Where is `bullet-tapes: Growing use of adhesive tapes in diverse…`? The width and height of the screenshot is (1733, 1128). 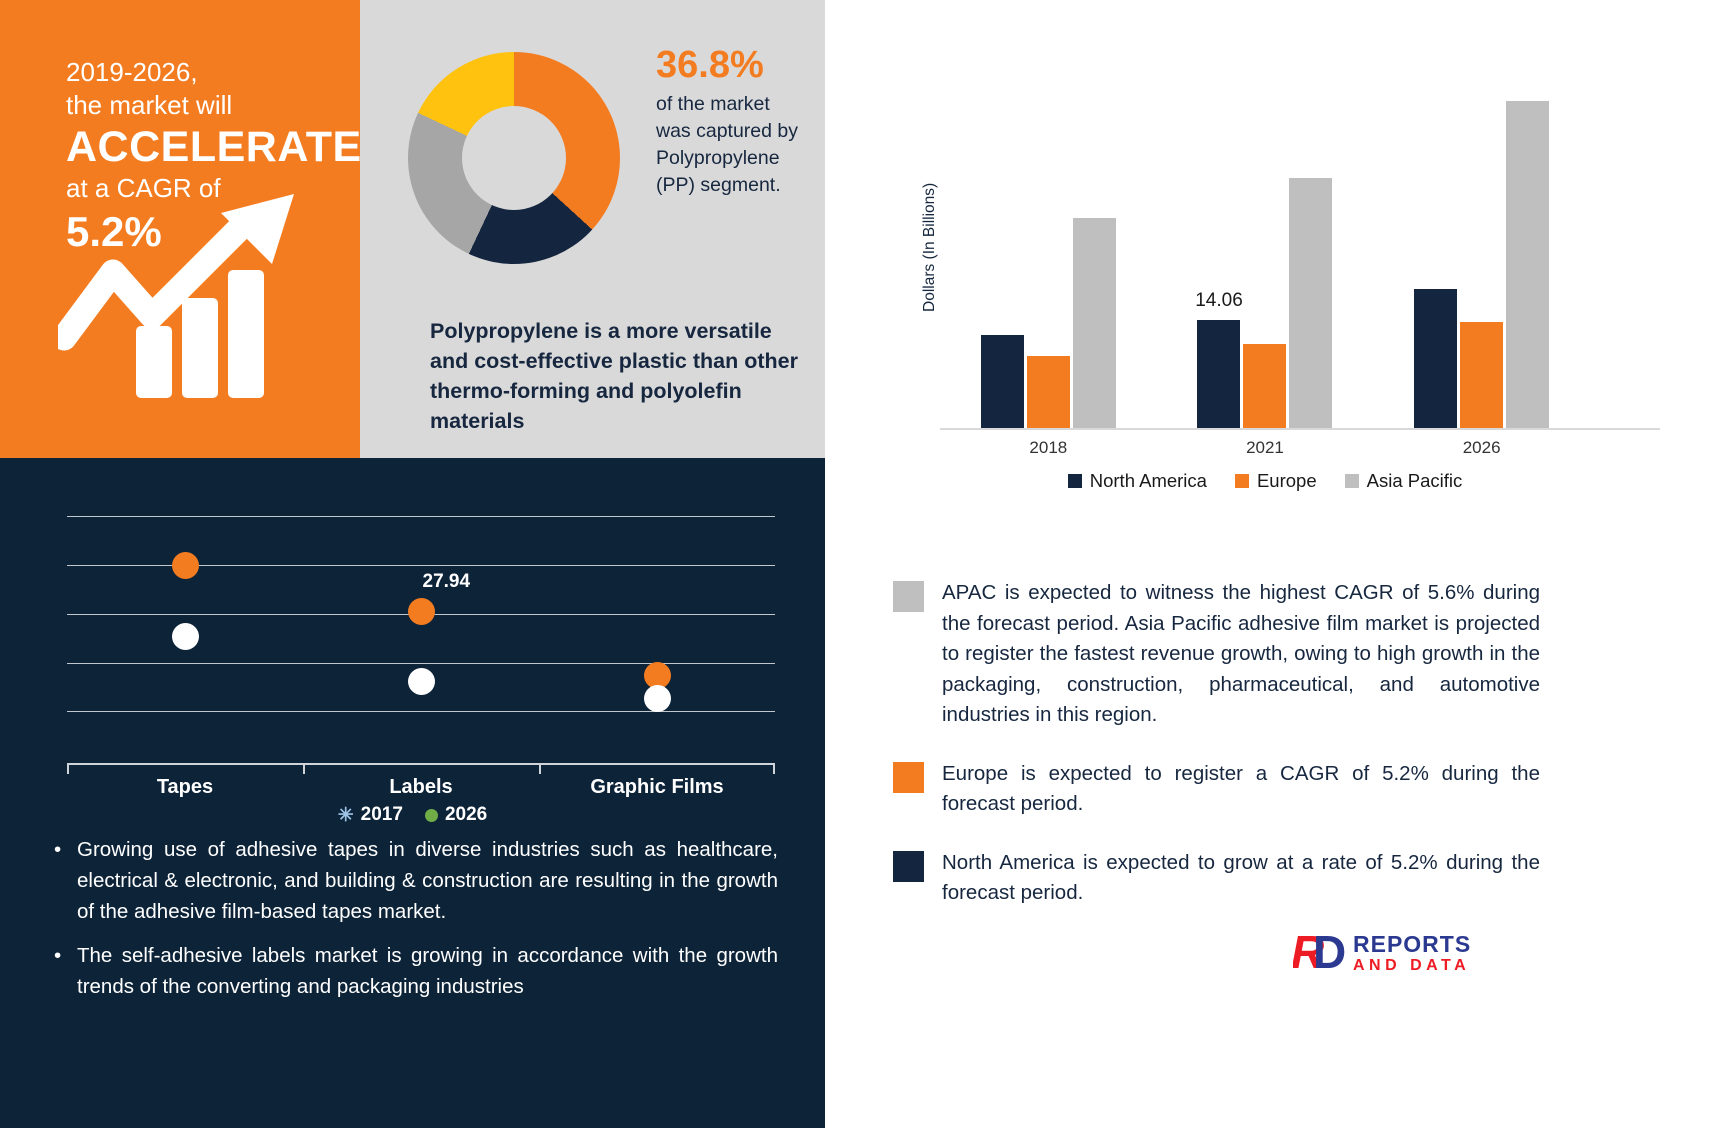 bullet-tapes: Growing use of adhesive tapes in diverse… is located at coordinates (414, 880).